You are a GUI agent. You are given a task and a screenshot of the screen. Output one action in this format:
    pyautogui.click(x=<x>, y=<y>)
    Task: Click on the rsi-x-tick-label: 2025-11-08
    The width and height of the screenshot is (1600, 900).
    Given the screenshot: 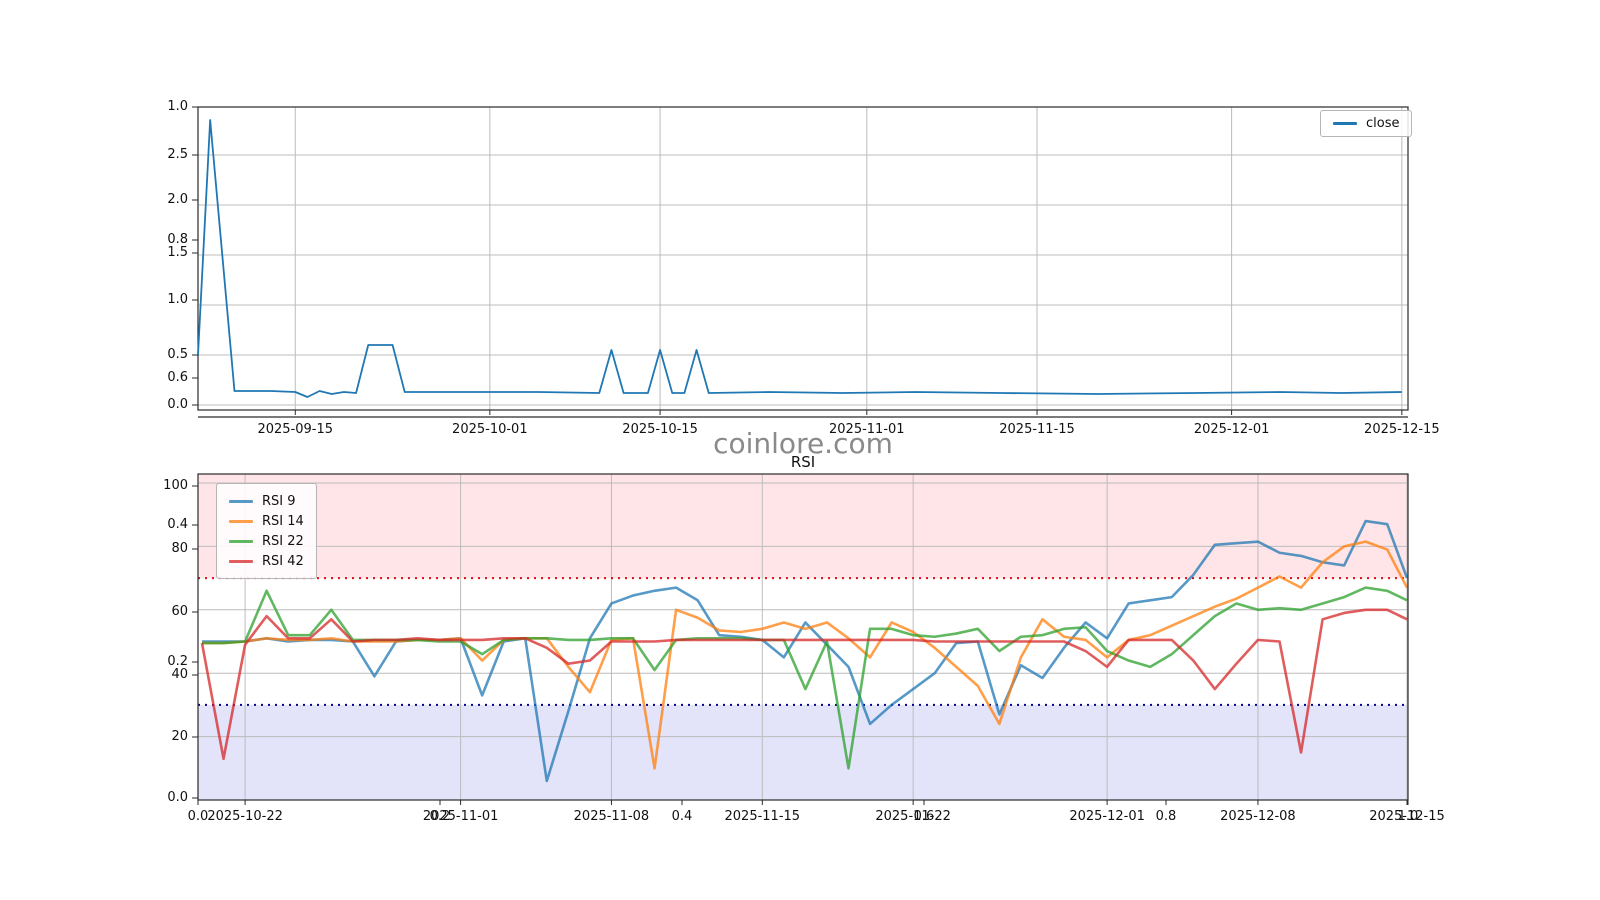 What is the action you would take?
    pyautogui.click(x=611, y=816)
    